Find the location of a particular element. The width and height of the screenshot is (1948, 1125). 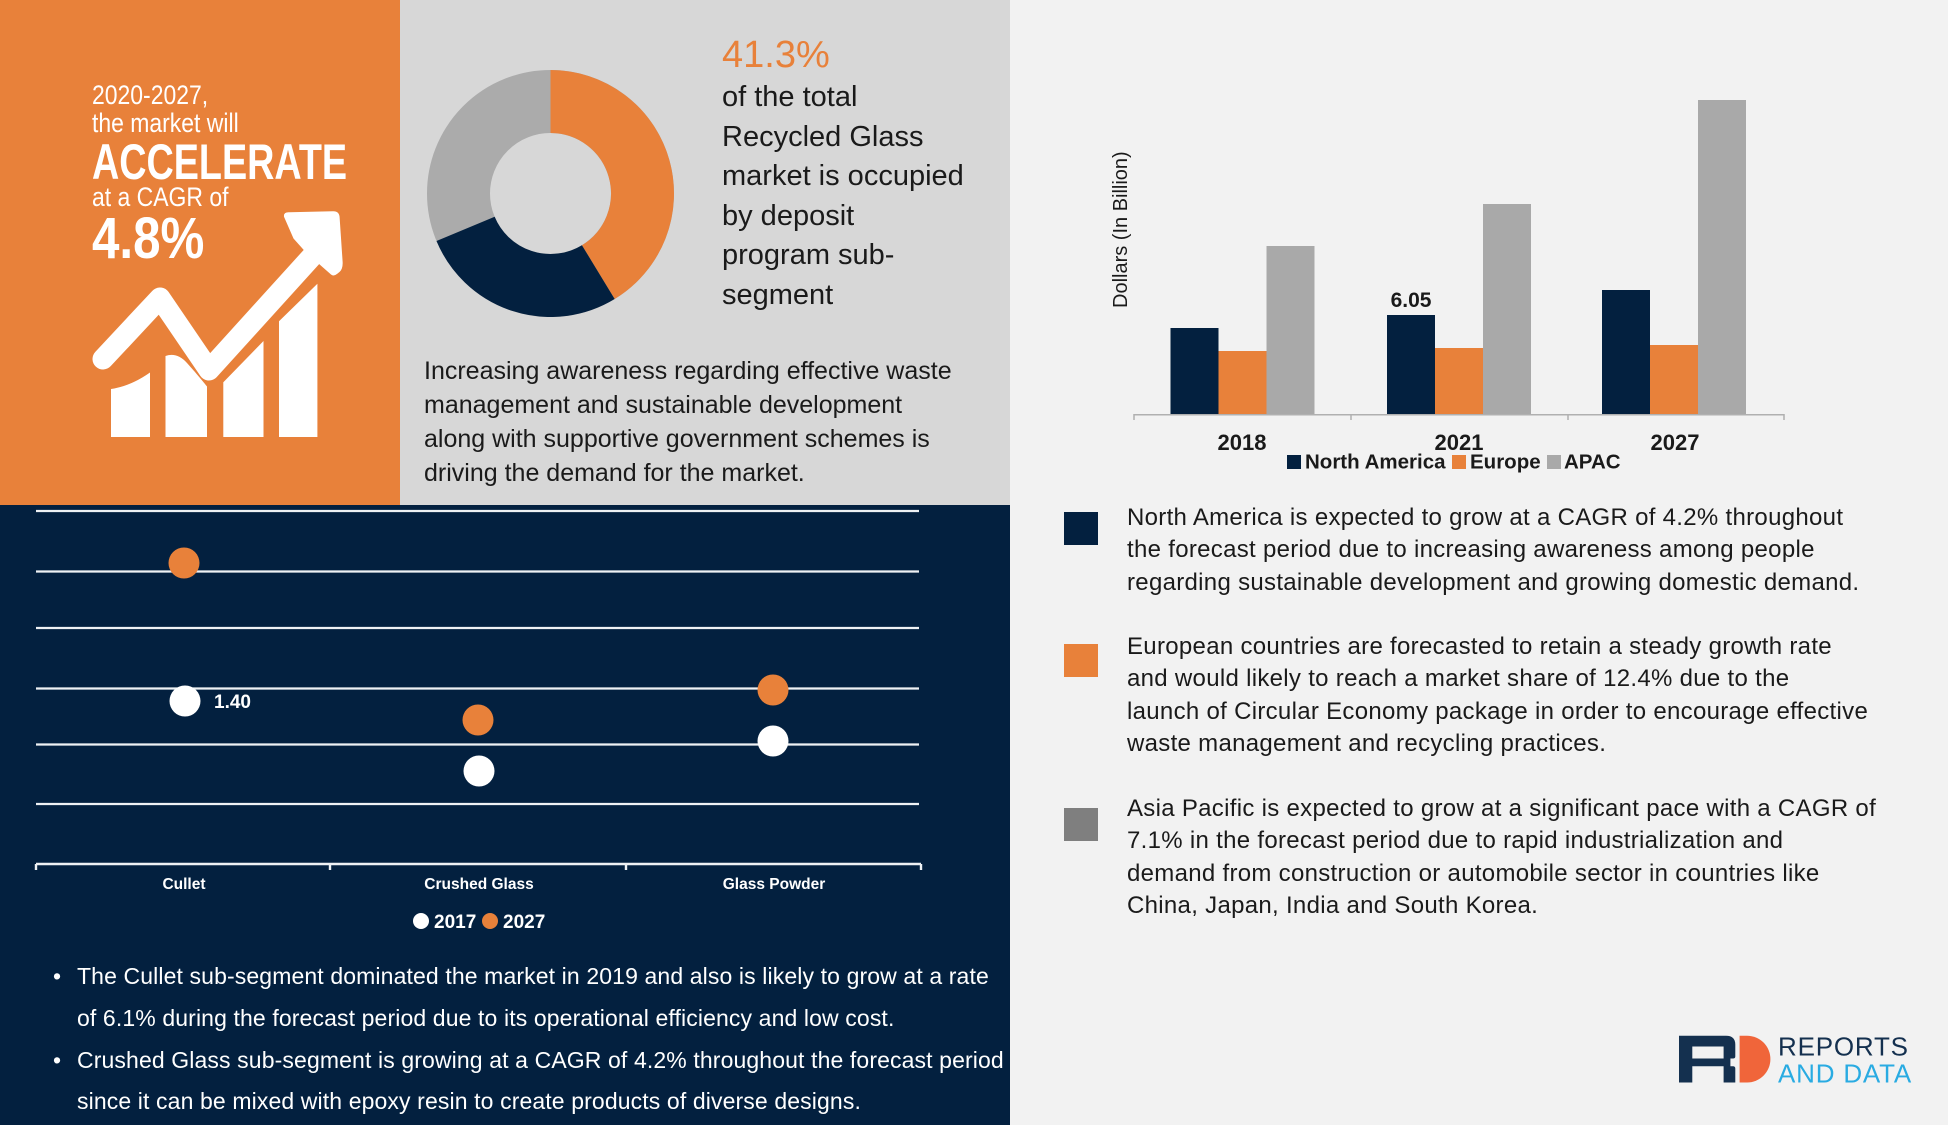

svg-text: 2017 is located at coordinates (455, 922).